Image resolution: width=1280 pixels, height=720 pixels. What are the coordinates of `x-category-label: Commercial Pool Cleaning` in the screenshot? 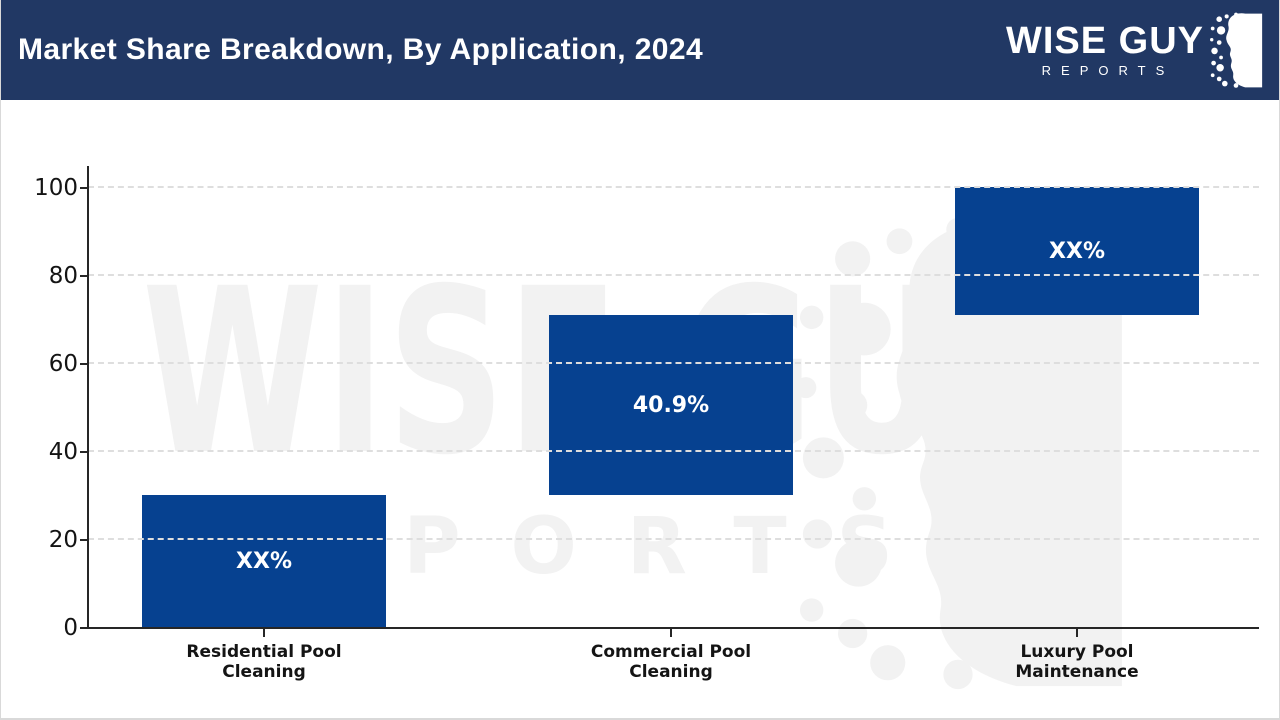 It's located at (671, 662).